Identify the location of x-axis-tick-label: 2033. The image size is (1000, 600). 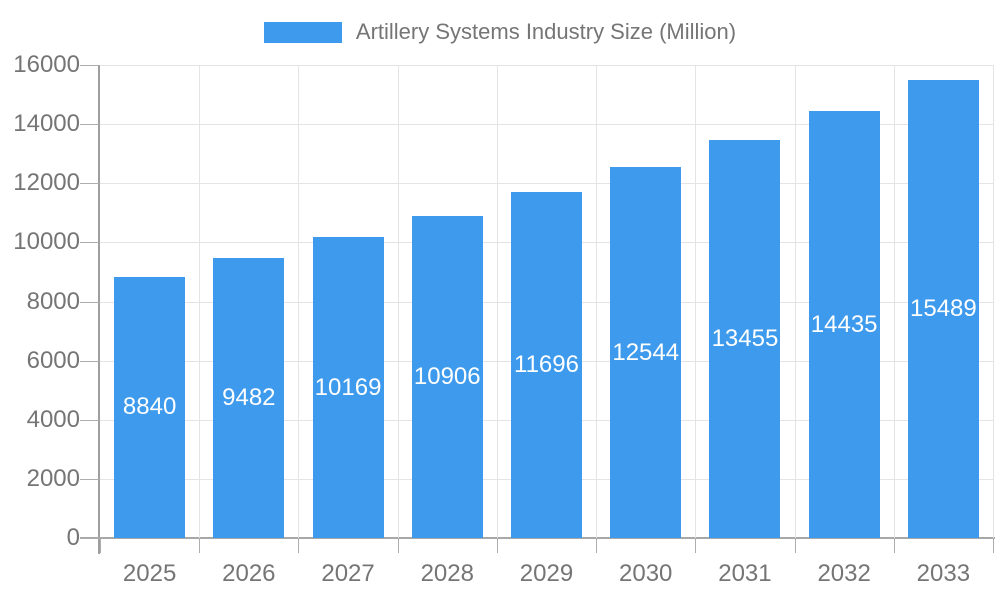
(943, 573).